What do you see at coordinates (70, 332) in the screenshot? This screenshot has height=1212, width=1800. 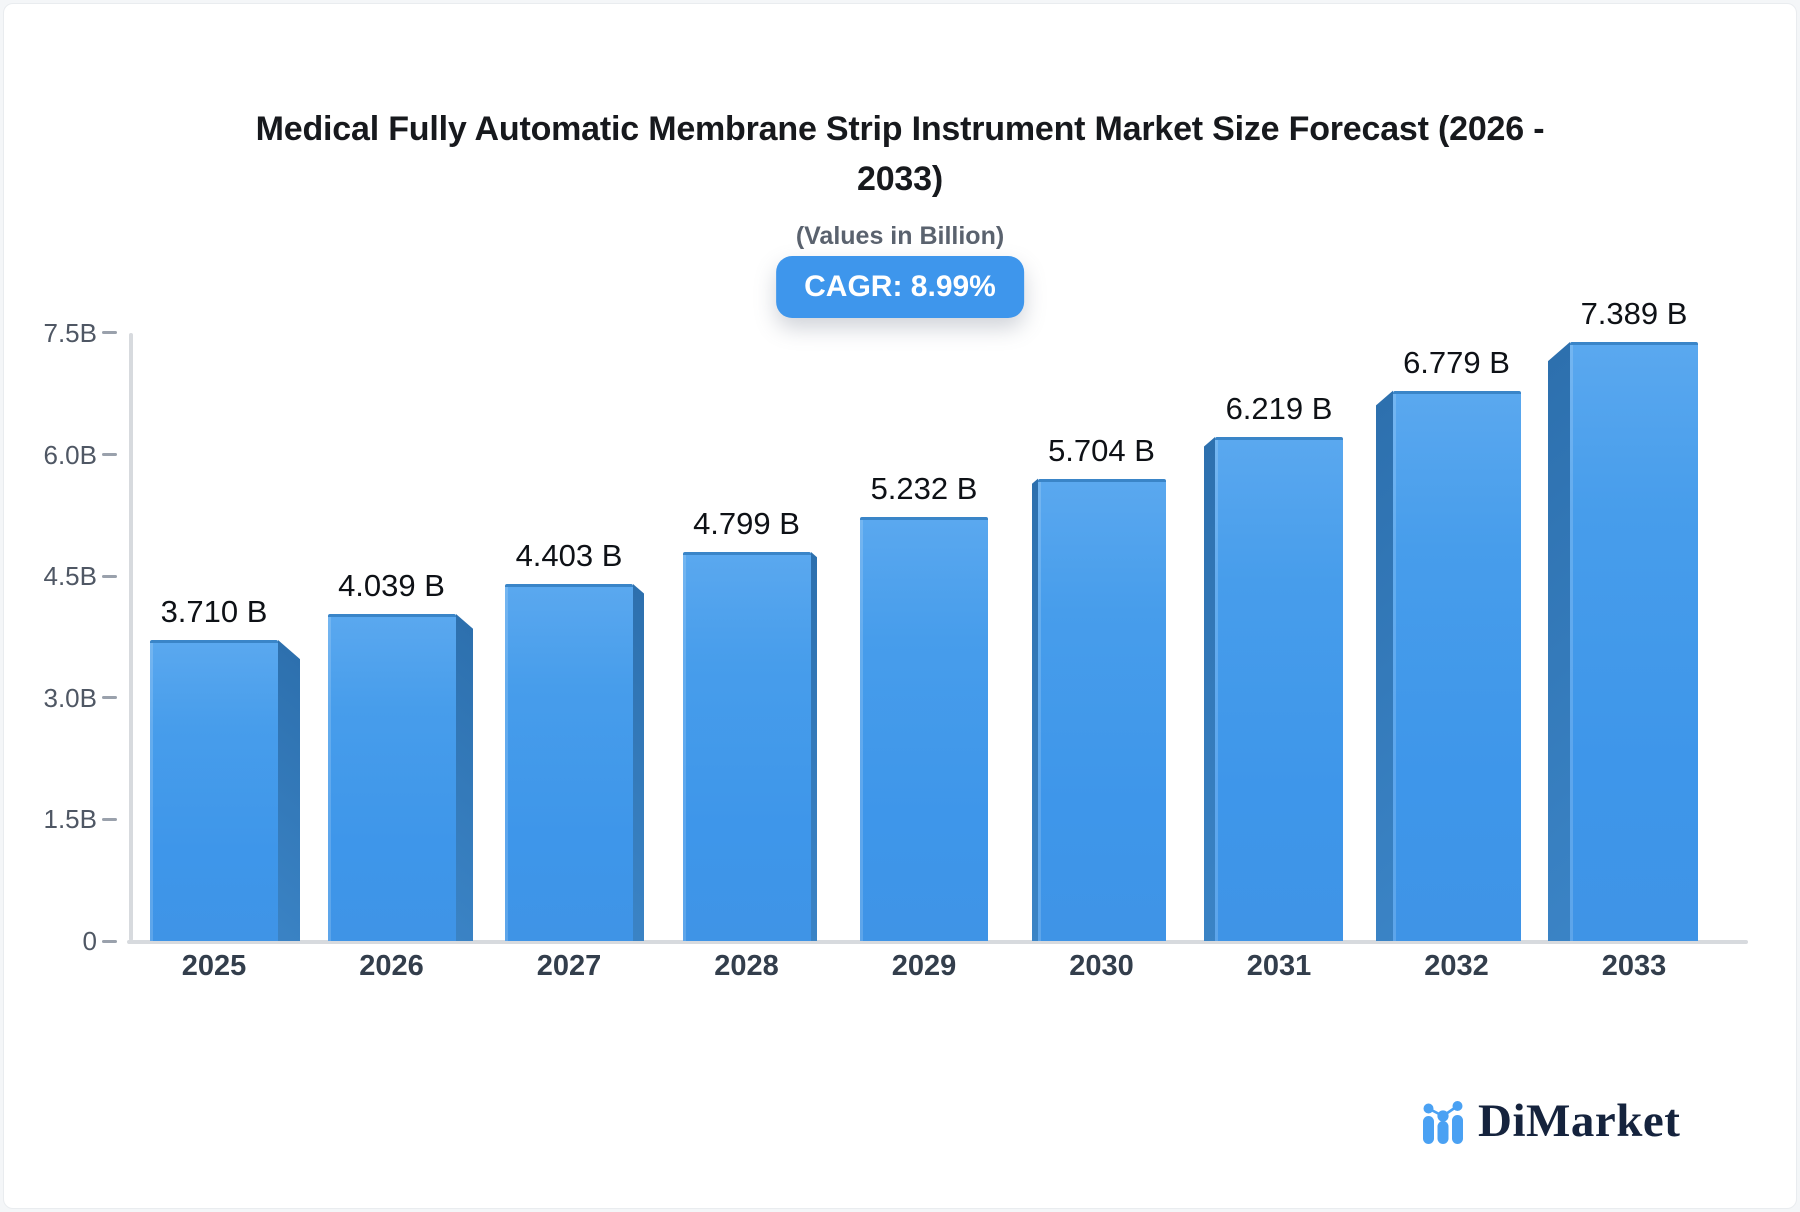 I see `y-axis-label: 7.5B` at bounding box center [70, 332].